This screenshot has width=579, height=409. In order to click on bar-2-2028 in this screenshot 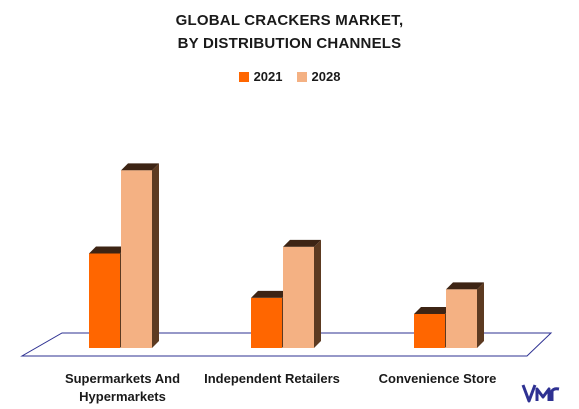, I will do `click(465, 315)`.